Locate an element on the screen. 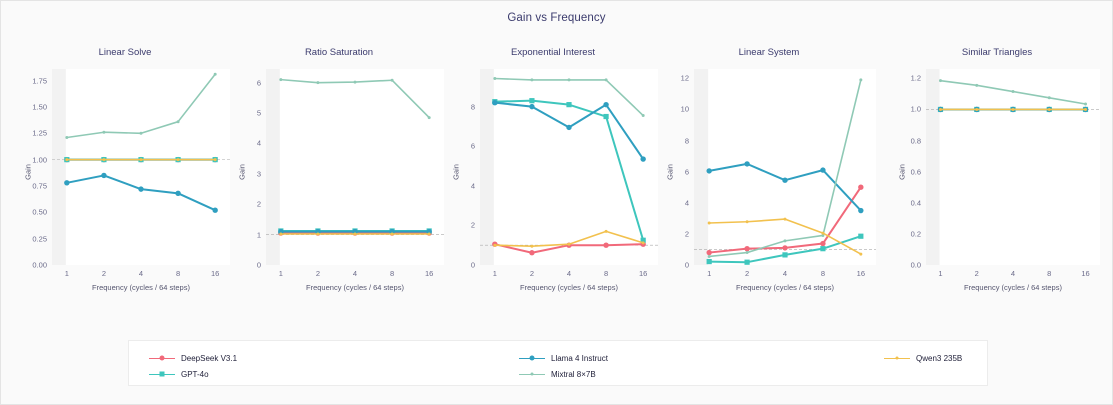 Image resolution: width=1113 pixels, height=405 pixels. y-axis-tick: 5 is located at coordinates (258, 113).